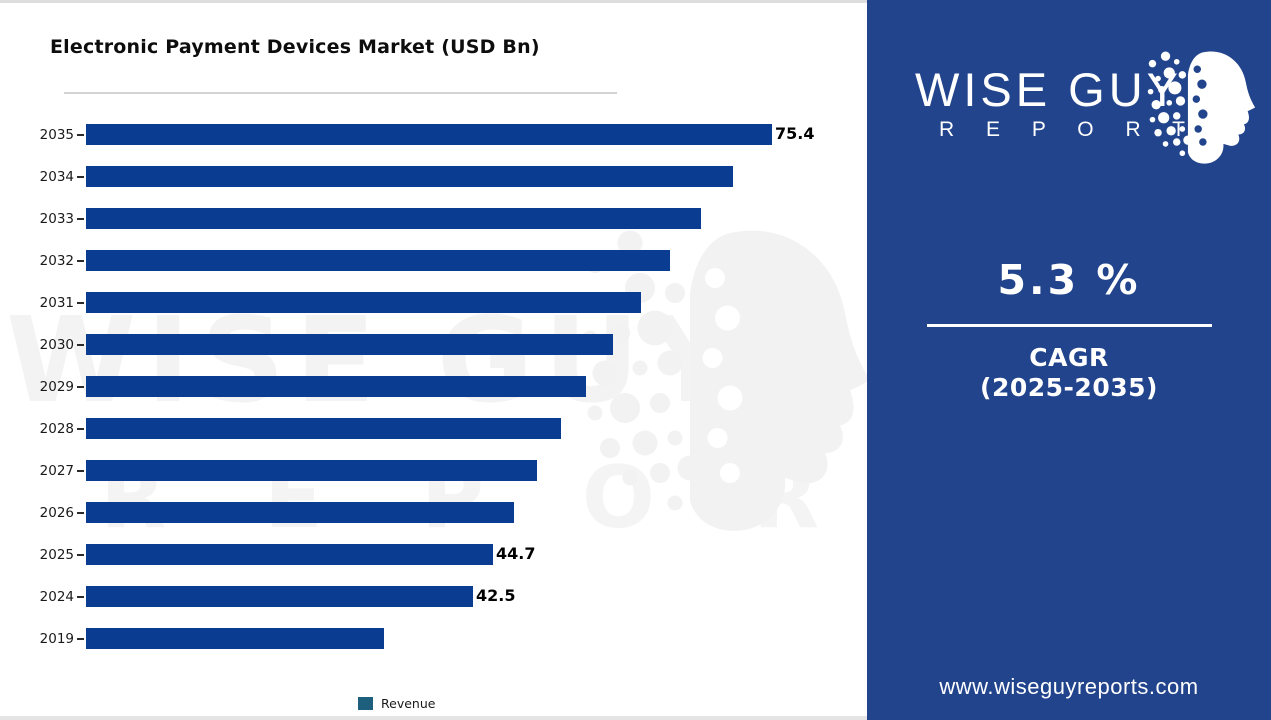  What do you see at coordinates (1049, 89) in the screenshot?
I see `logo-wordmark-line1: WISE GUY` at bounding box center [1049, 89].